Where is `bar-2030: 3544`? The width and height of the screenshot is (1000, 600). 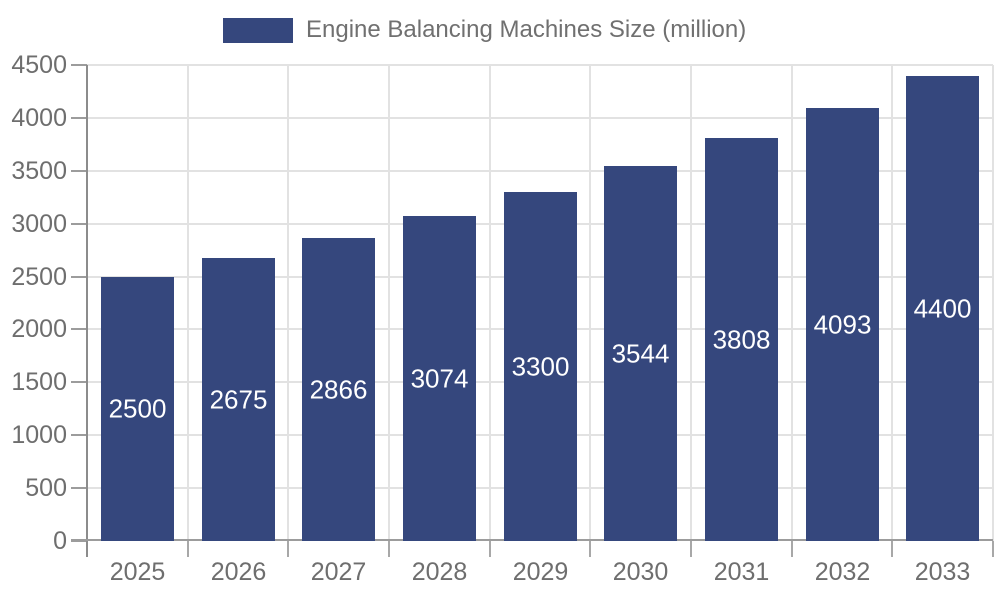 bar-2030: 3544 is located at coordinates (640, 353).